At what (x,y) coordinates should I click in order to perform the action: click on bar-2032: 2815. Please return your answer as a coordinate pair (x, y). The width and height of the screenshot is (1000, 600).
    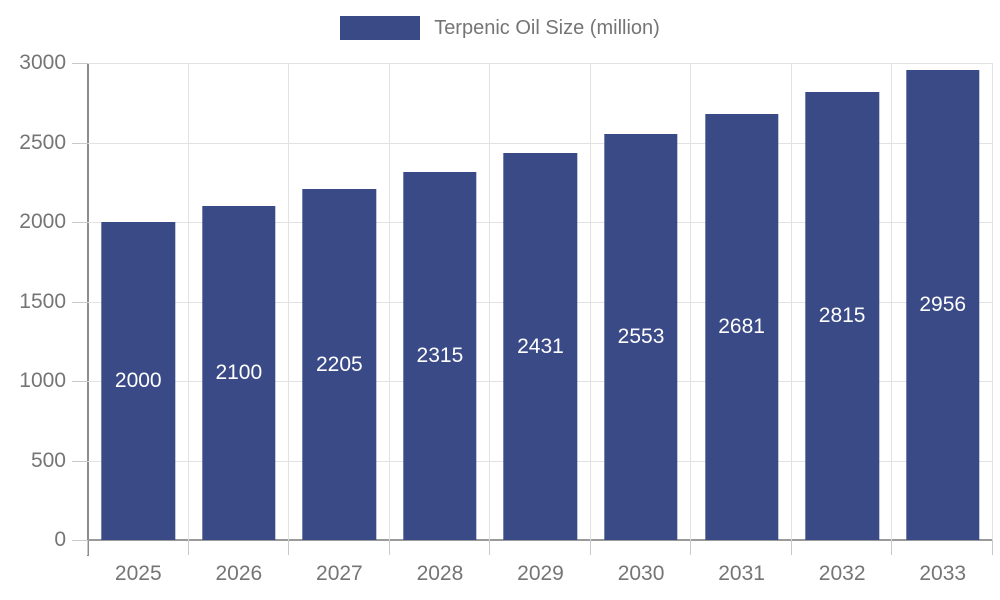
    Looking at the image, I should click on (842, 316).